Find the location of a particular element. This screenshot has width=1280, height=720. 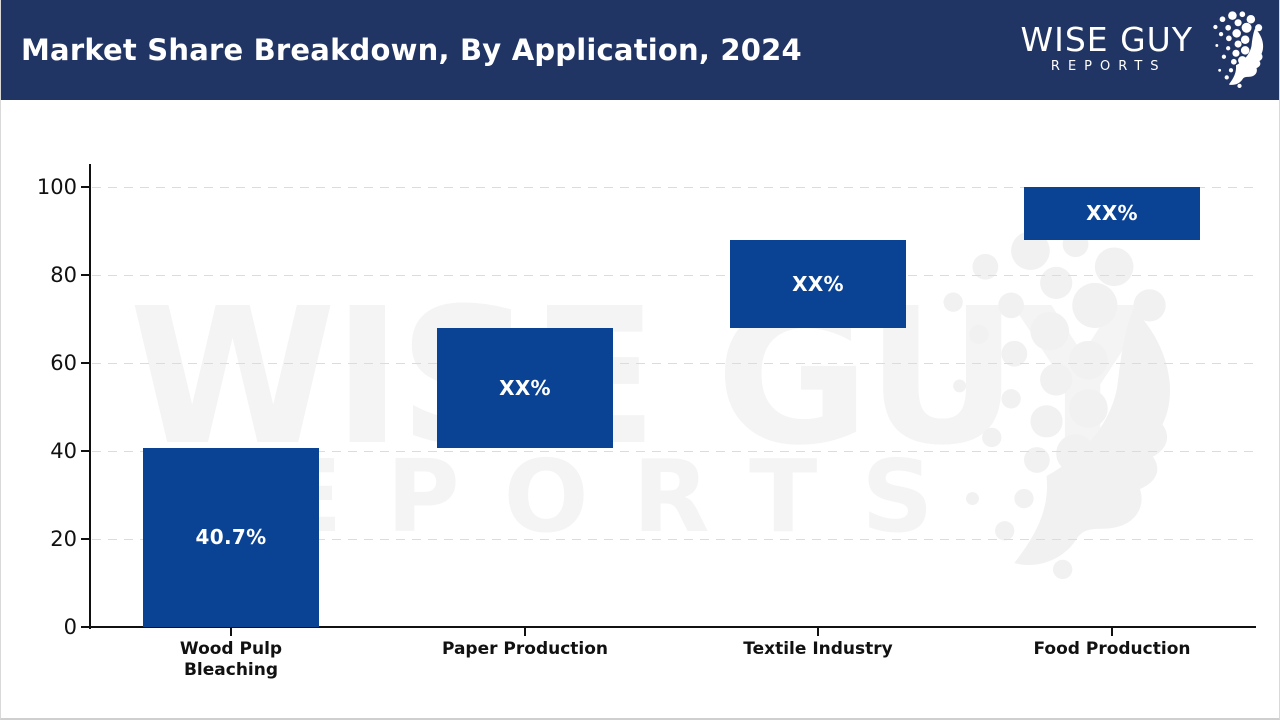

brand-name: WISE GUY is located at coordinates (1106, 39).